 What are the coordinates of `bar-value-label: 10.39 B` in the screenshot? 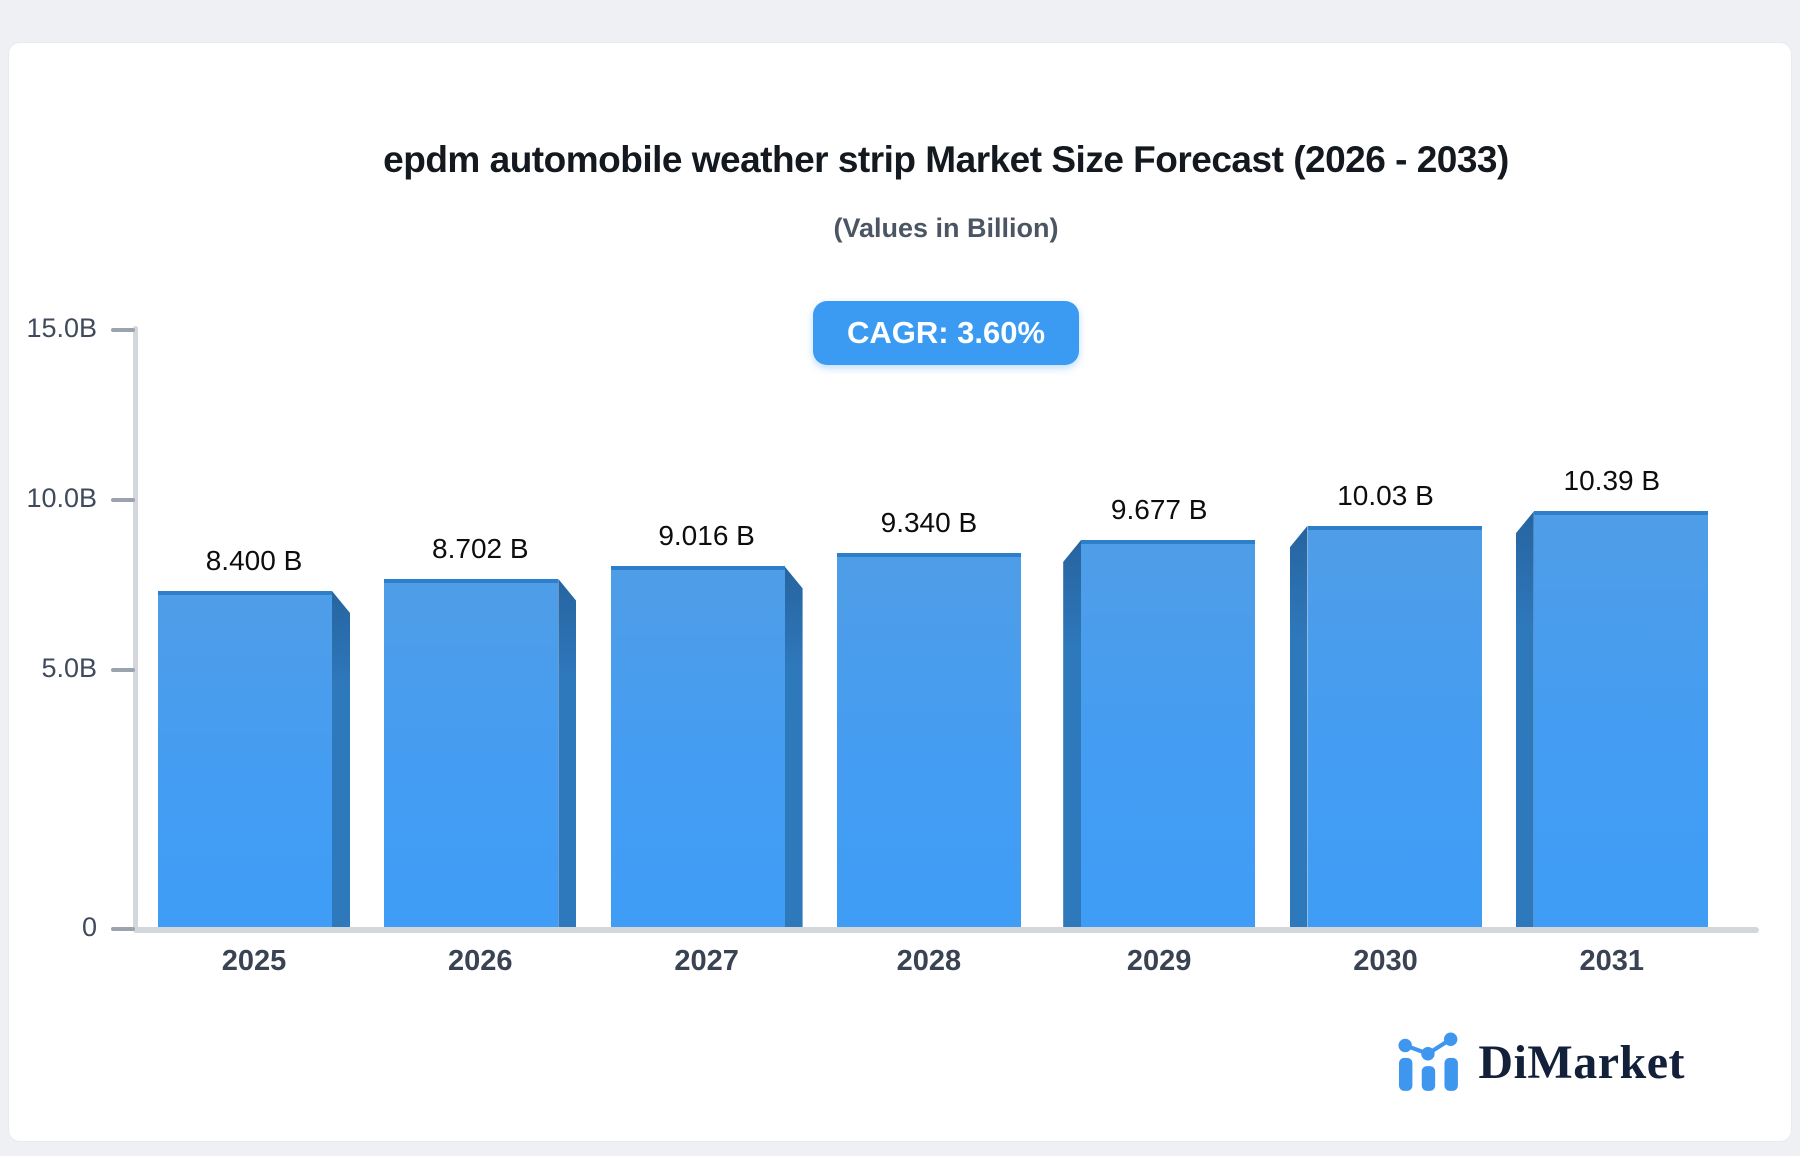 It's located at (1612, 481).